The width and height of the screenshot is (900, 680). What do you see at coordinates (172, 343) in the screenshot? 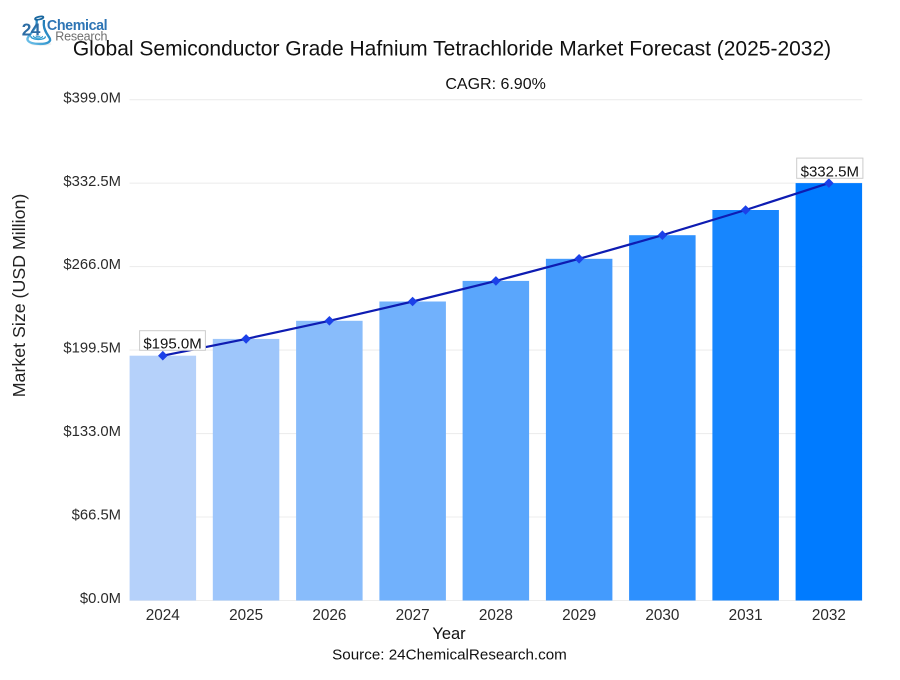
I see `svg-text: $195.0M` at bounding box center [172, 343].